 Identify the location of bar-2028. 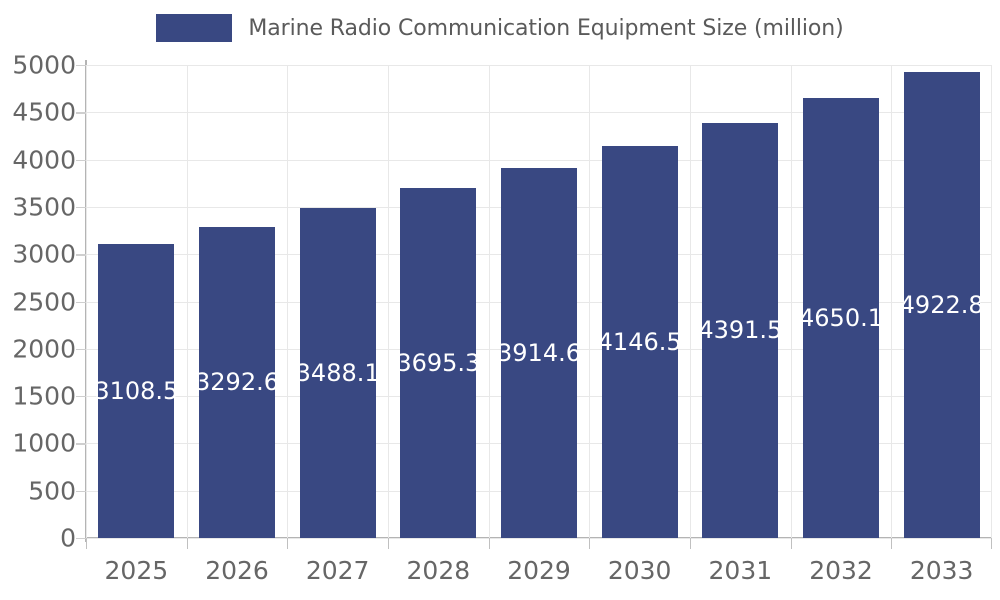
(438, 363).